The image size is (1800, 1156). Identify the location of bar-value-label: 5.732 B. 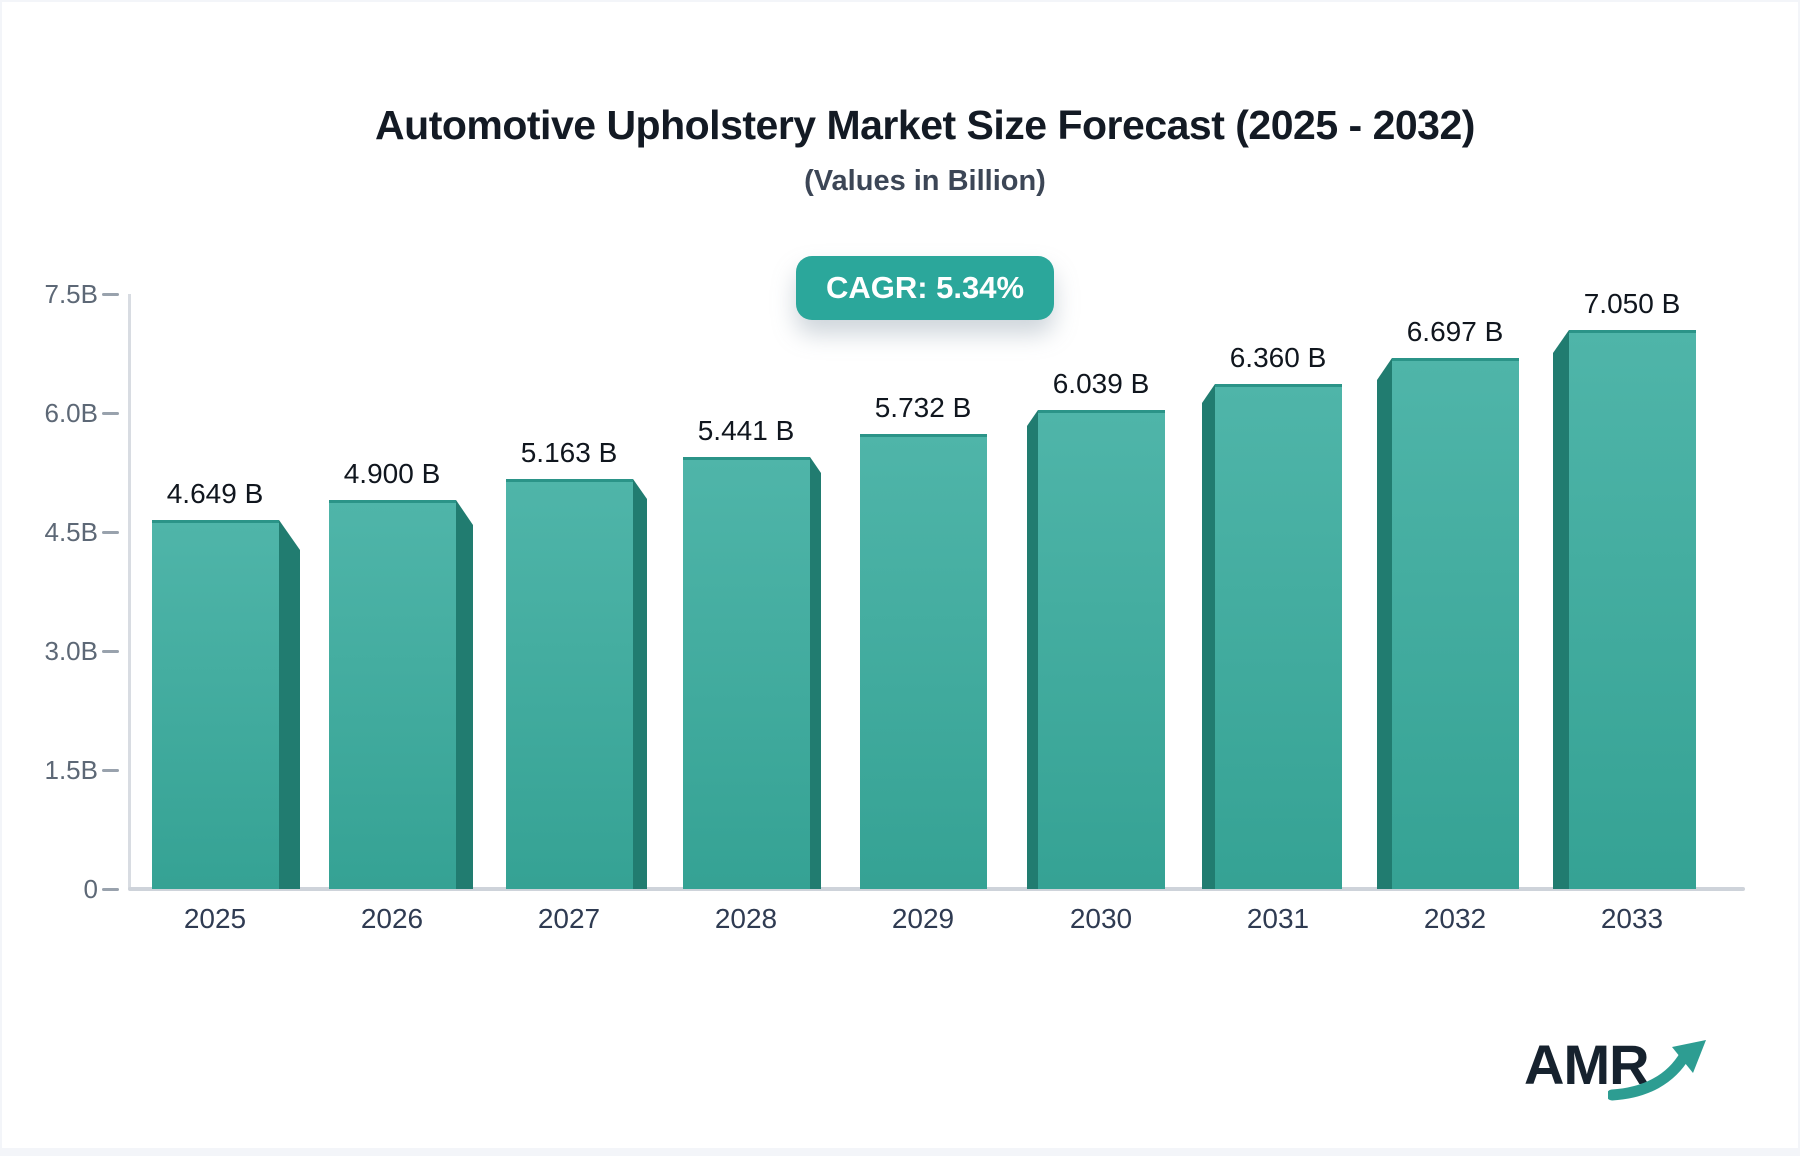
(923, 407).